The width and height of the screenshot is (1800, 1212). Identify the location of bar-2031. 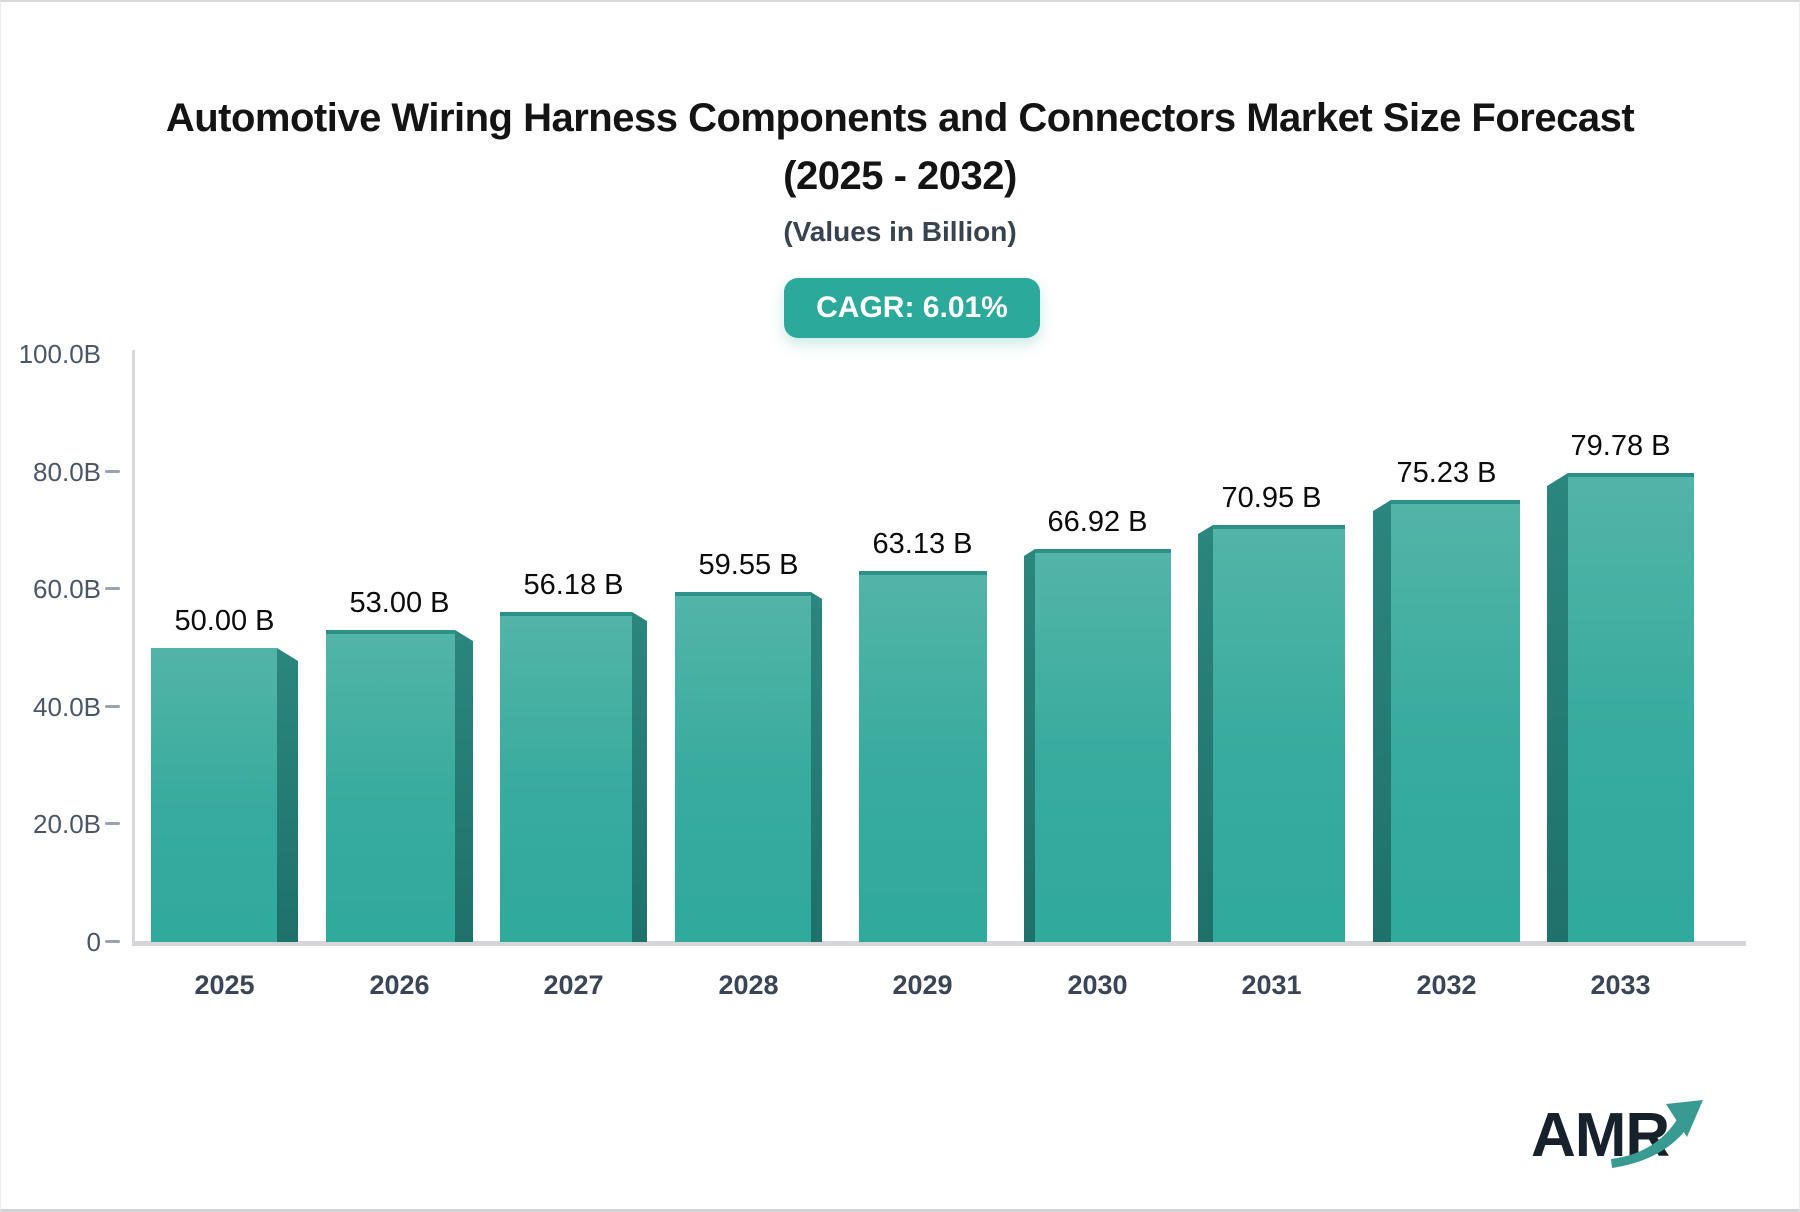
(1271, 733).